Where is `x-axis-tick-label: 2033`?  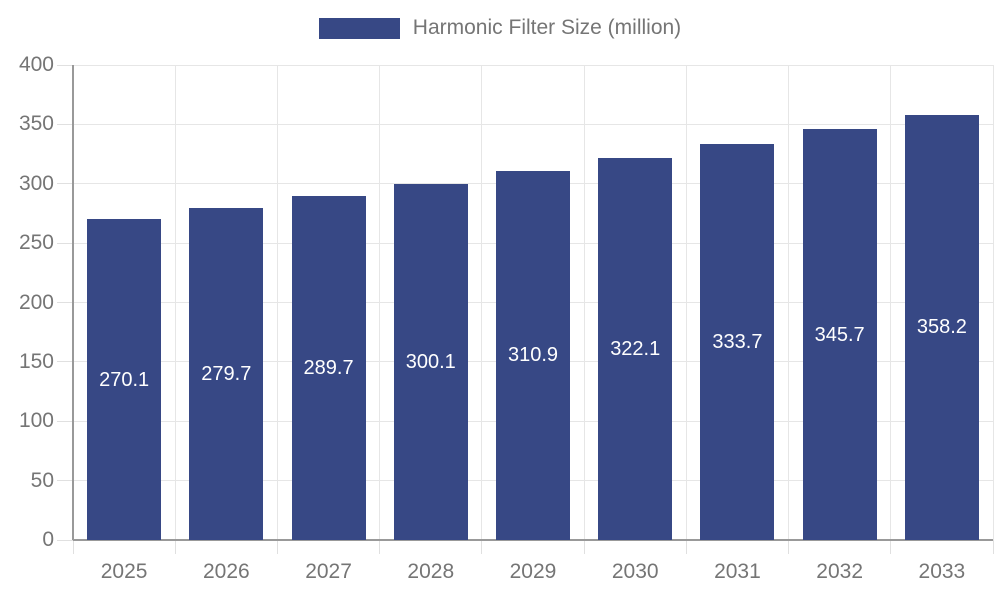 x-axis-tick-label: 2033 is located at coordinates (942, 571).